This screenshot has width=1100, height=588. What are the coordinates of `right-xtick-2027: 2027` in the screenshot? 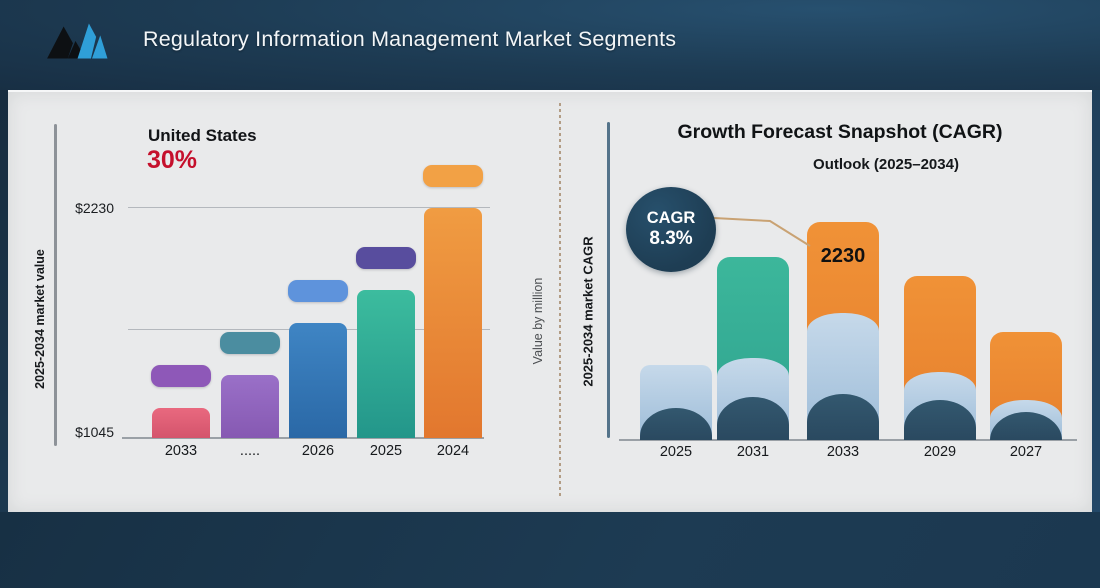 It's located at (1026, 452).